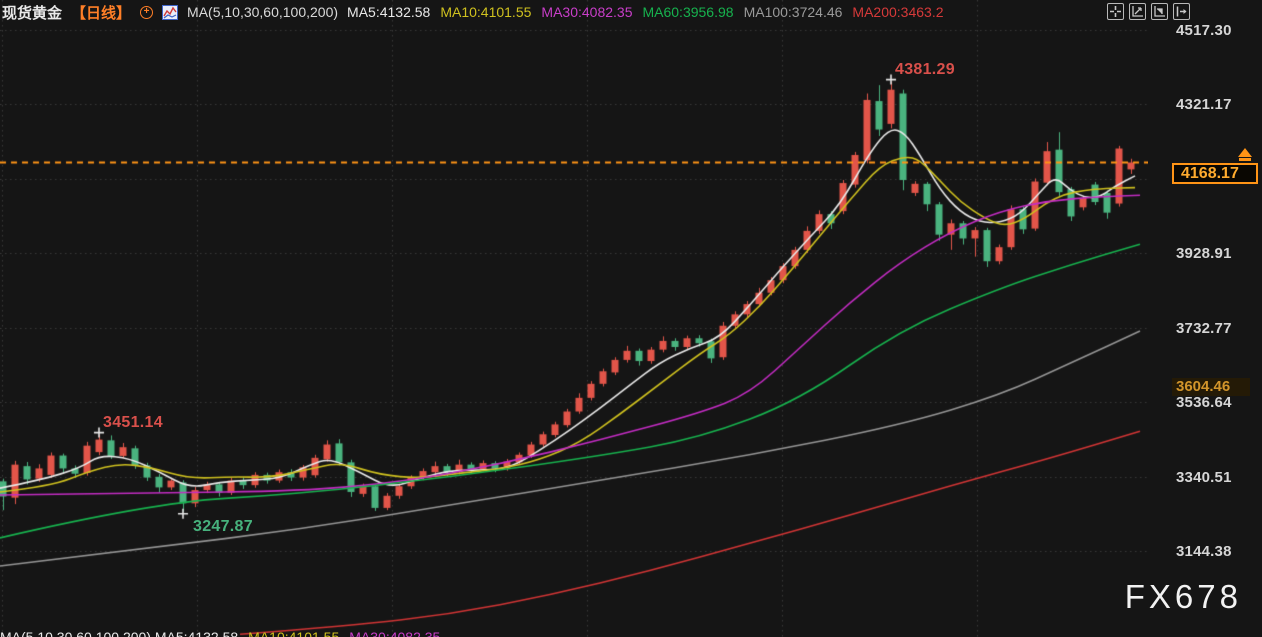 This screenshot has height=637, width=1262. I want to click on y-axis-label: 4517.30, so click(1204, 30).